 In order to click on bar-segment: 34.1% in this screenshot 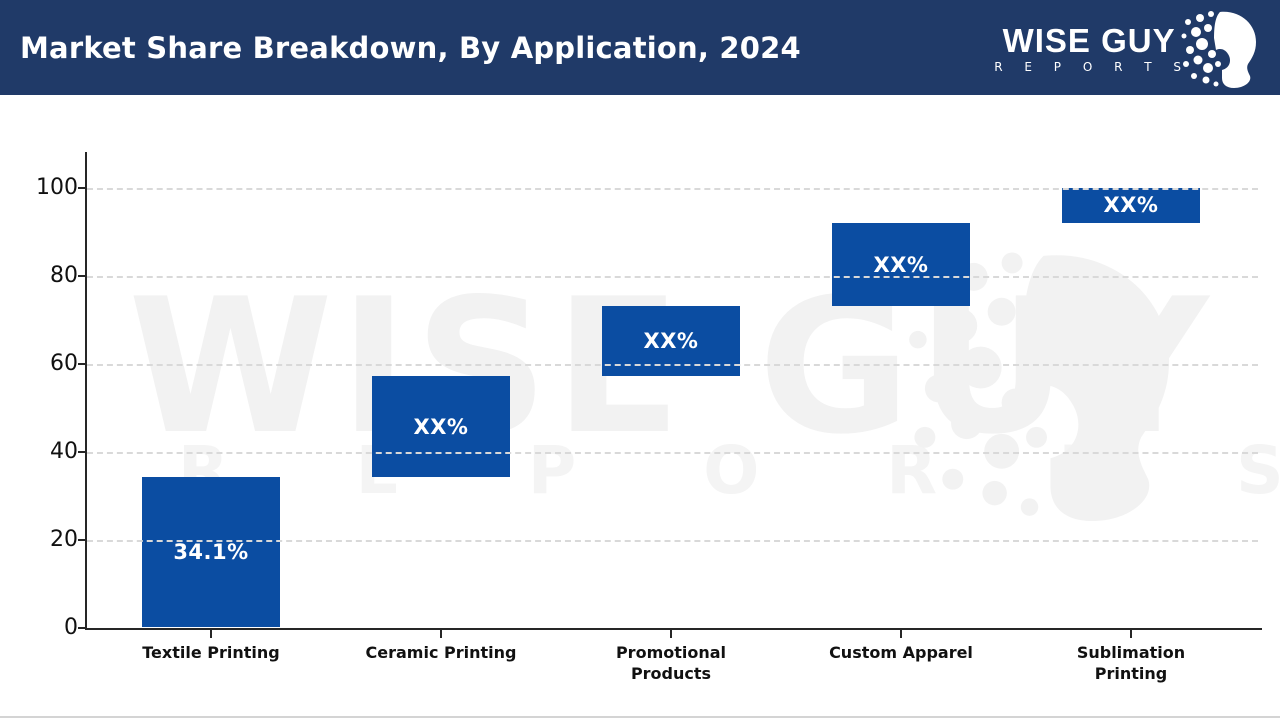, I will do `click(211, 552)`.